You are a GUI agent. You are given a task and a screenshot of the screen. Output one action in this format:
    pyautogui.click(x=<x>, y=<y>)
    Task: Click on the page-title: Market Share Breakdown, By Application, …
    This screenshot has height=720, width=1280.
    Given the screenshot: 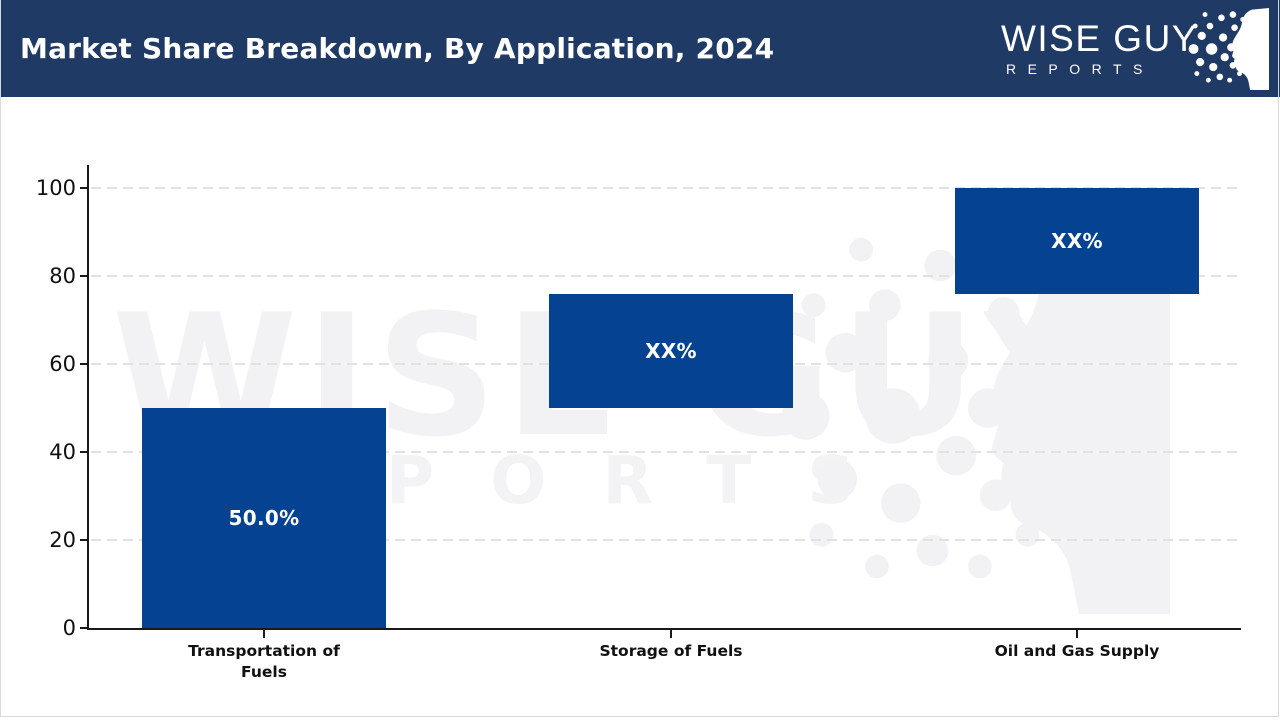 What is the action you would take?
    pyautogui.click(x=397, y=48)
    